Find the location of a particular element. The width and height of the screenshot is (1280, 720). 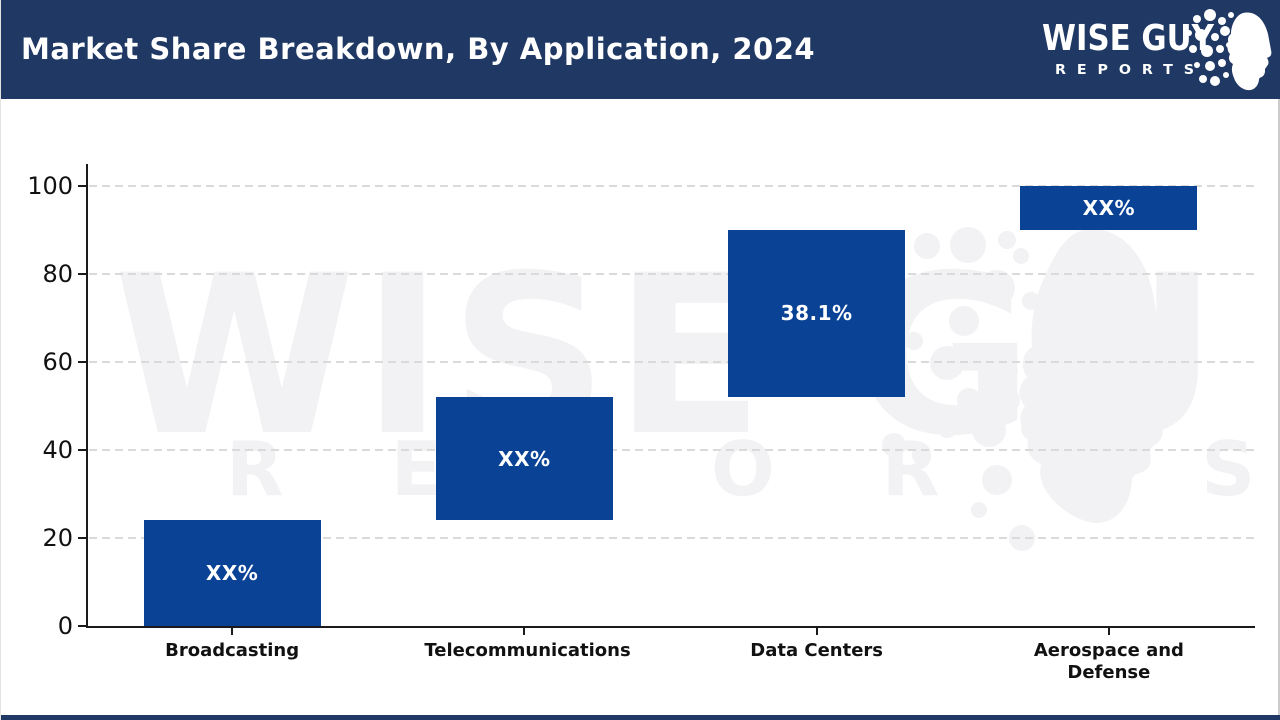

y-axis-tick-label: 60 is located at coordinates (57, 362).